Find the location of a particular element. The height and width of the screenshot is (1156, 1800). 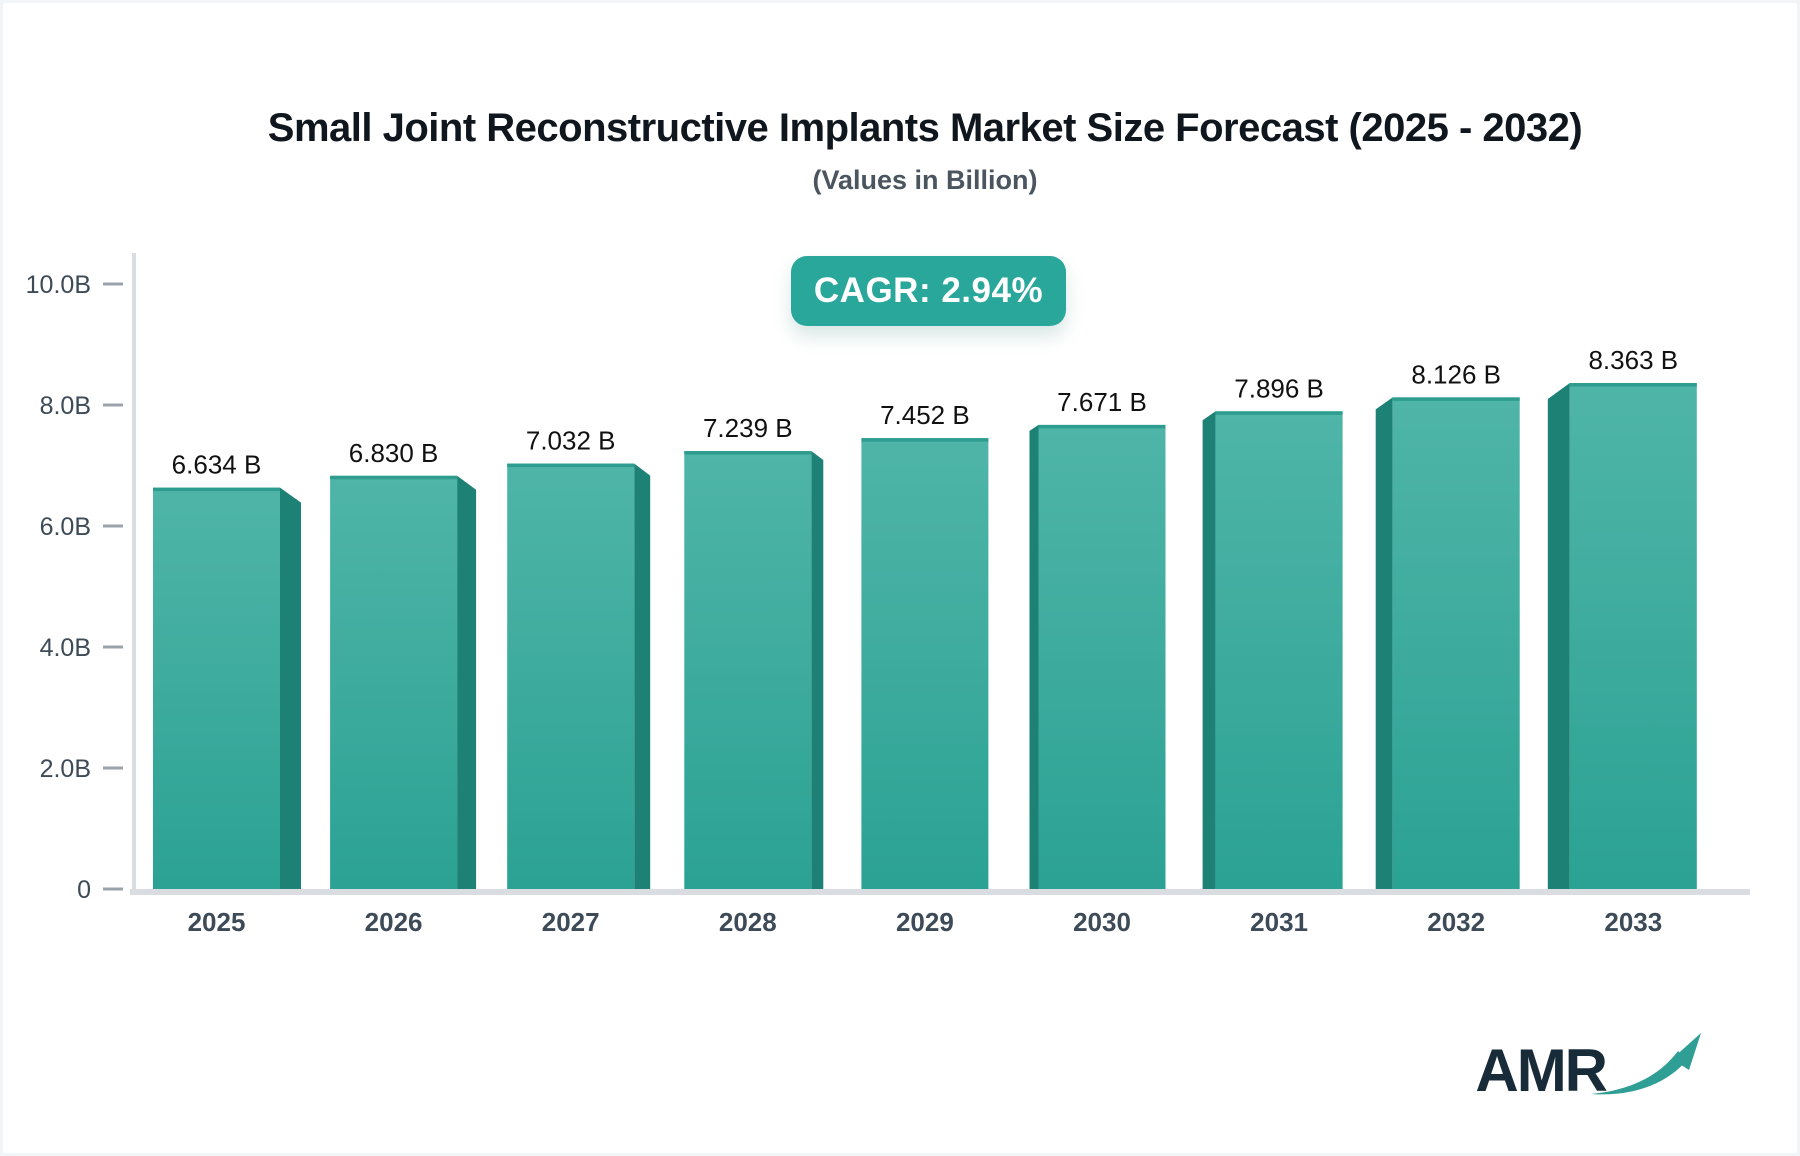

amr-logo: AMR is located at coordinates (1588, 1066).